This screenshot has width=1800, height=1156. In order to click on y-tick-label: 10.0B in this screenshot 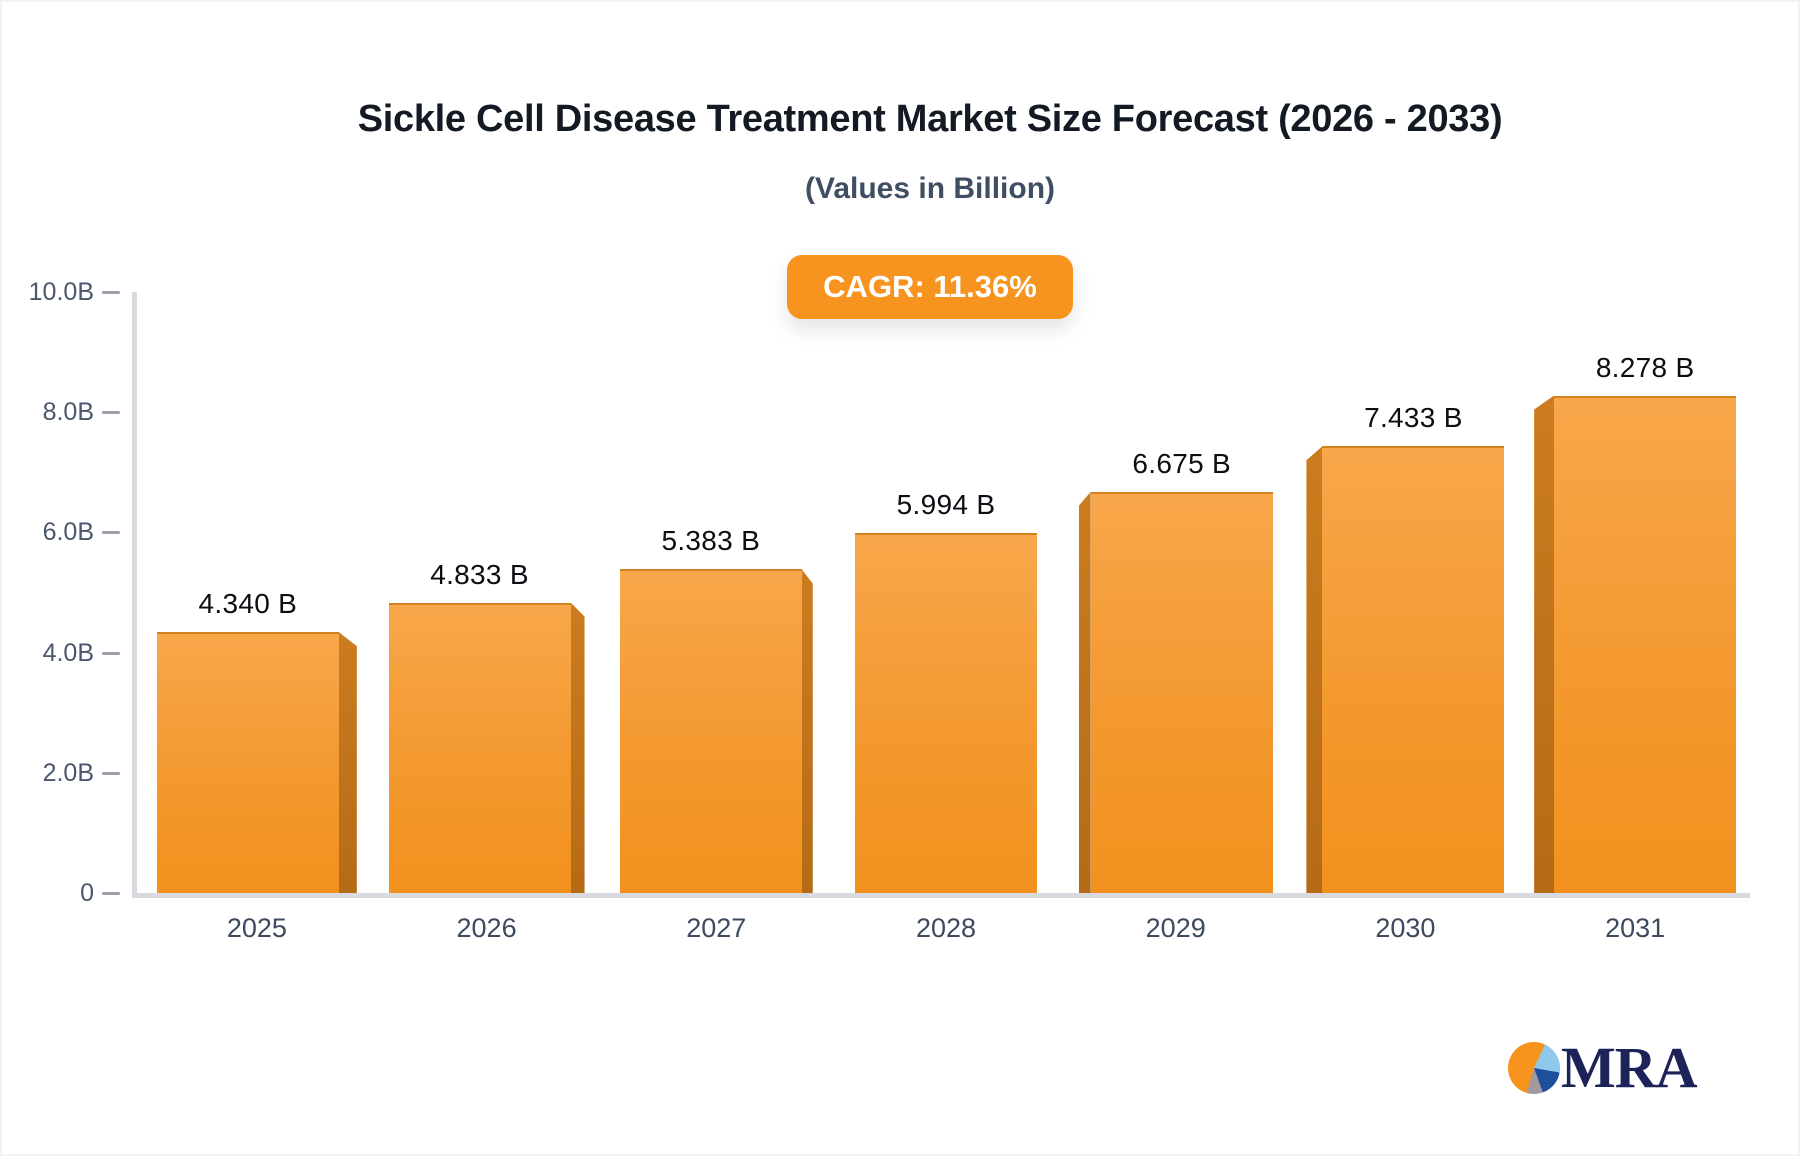, I will do `click(61, 292)`.